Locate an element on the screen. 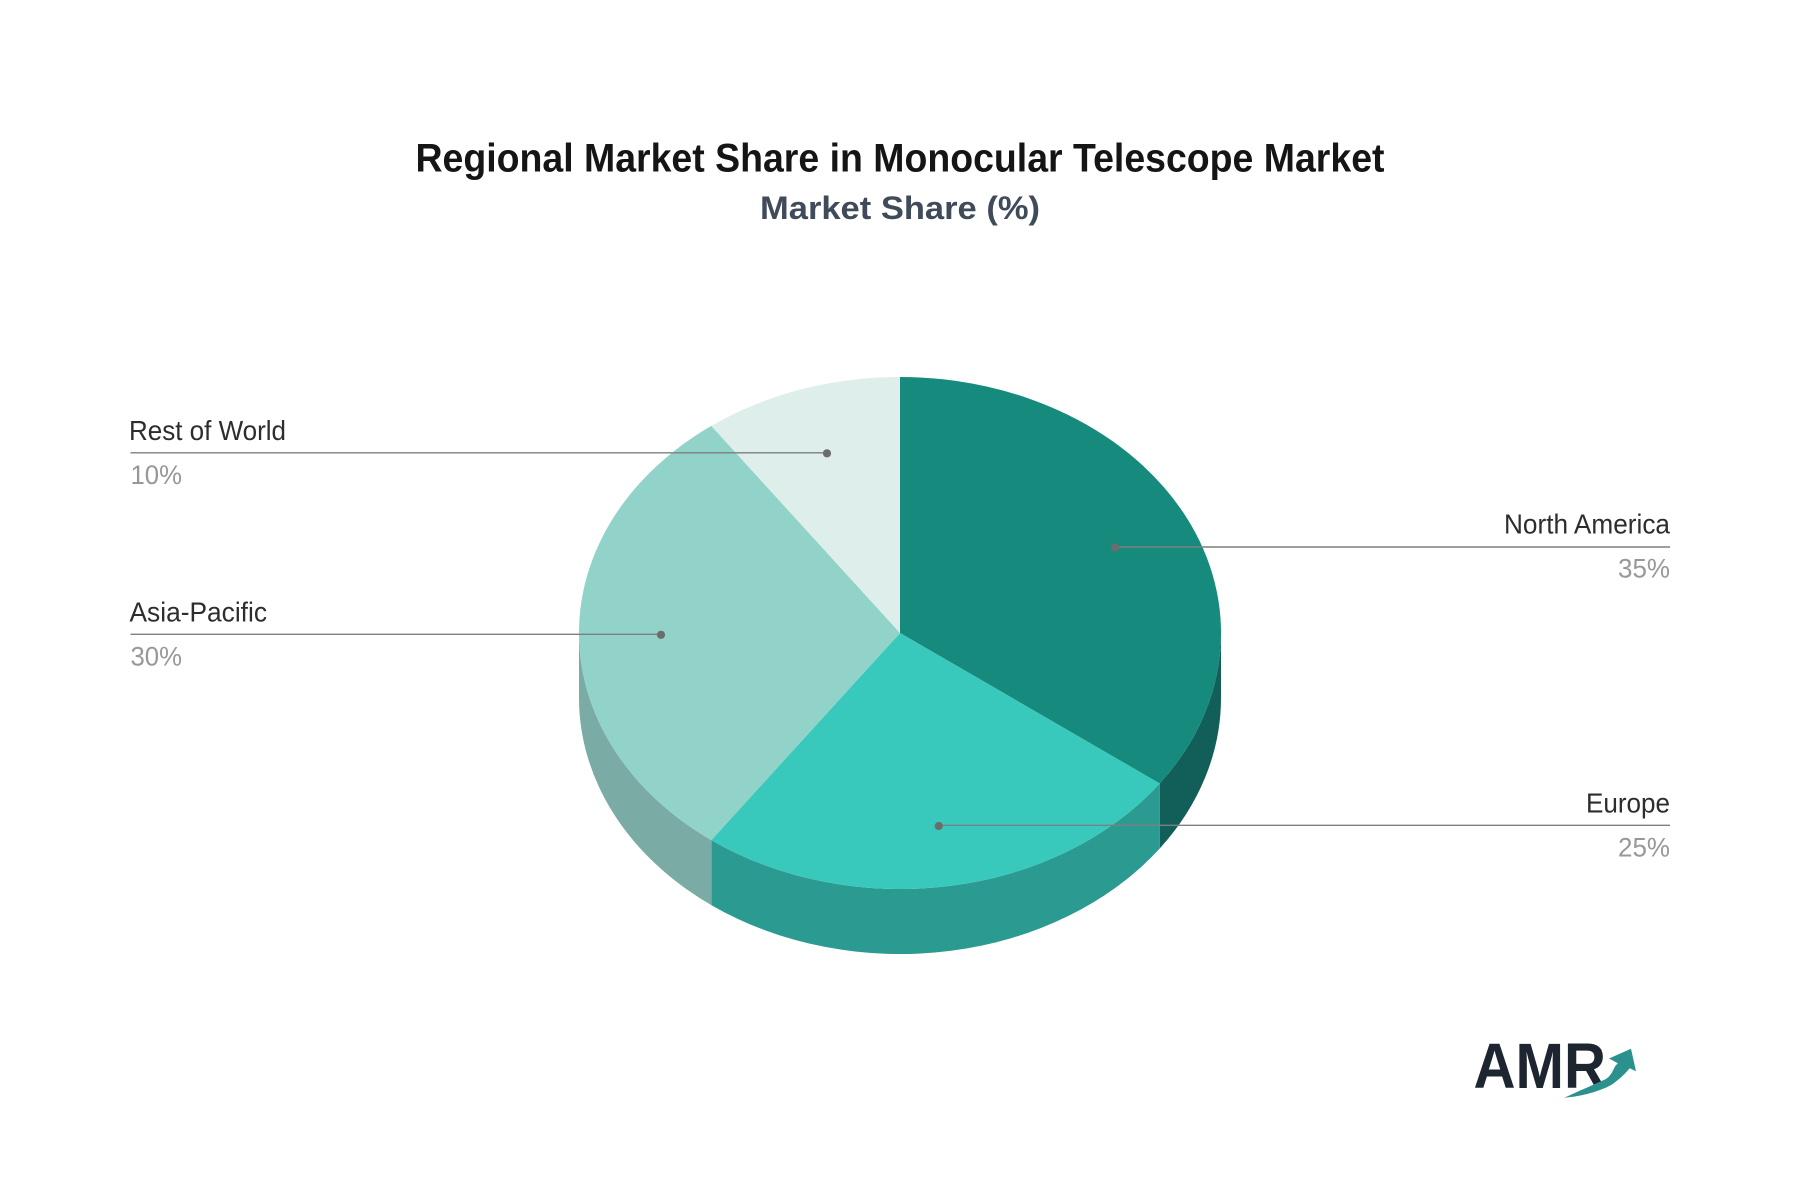 The width and height of the screenshot is (1800, 1196). svg-text: 10% is located at coordinates (157, 475).